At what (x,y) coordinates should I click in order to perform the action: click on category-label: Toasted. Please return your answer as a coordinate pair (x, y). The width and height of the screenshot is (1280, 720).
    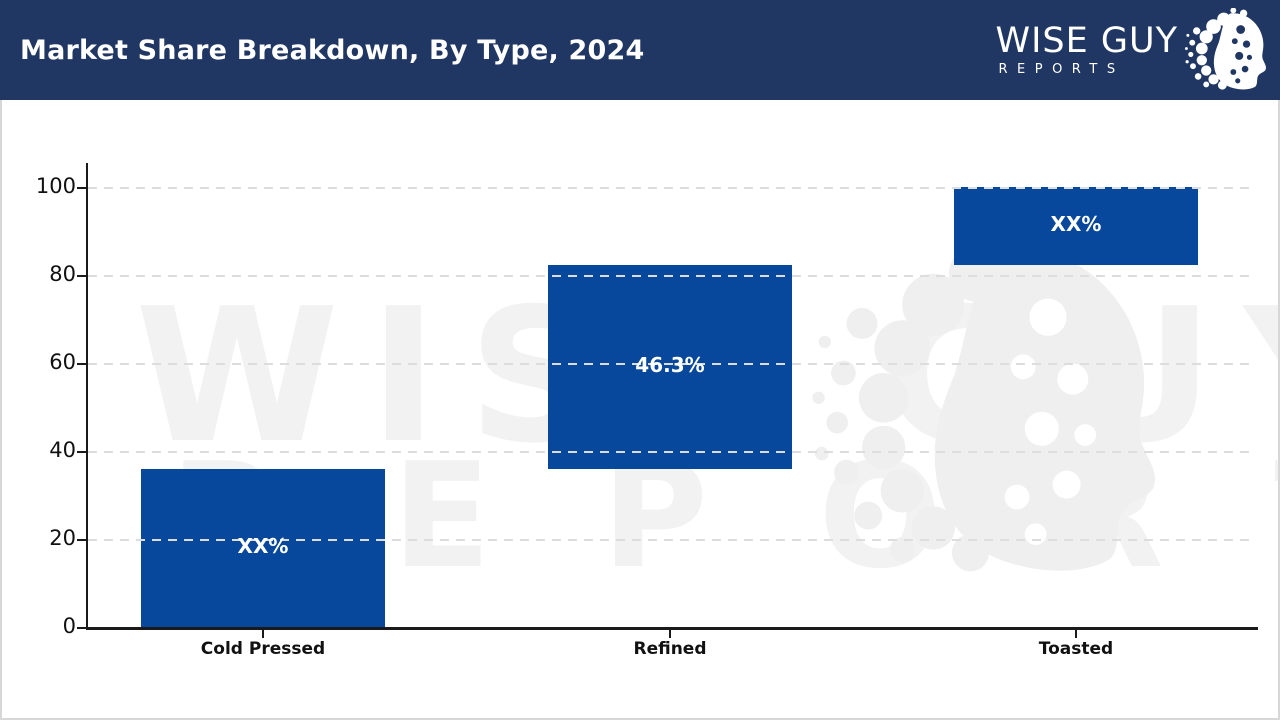
    Looking at the image, I should click on (1076, 649).